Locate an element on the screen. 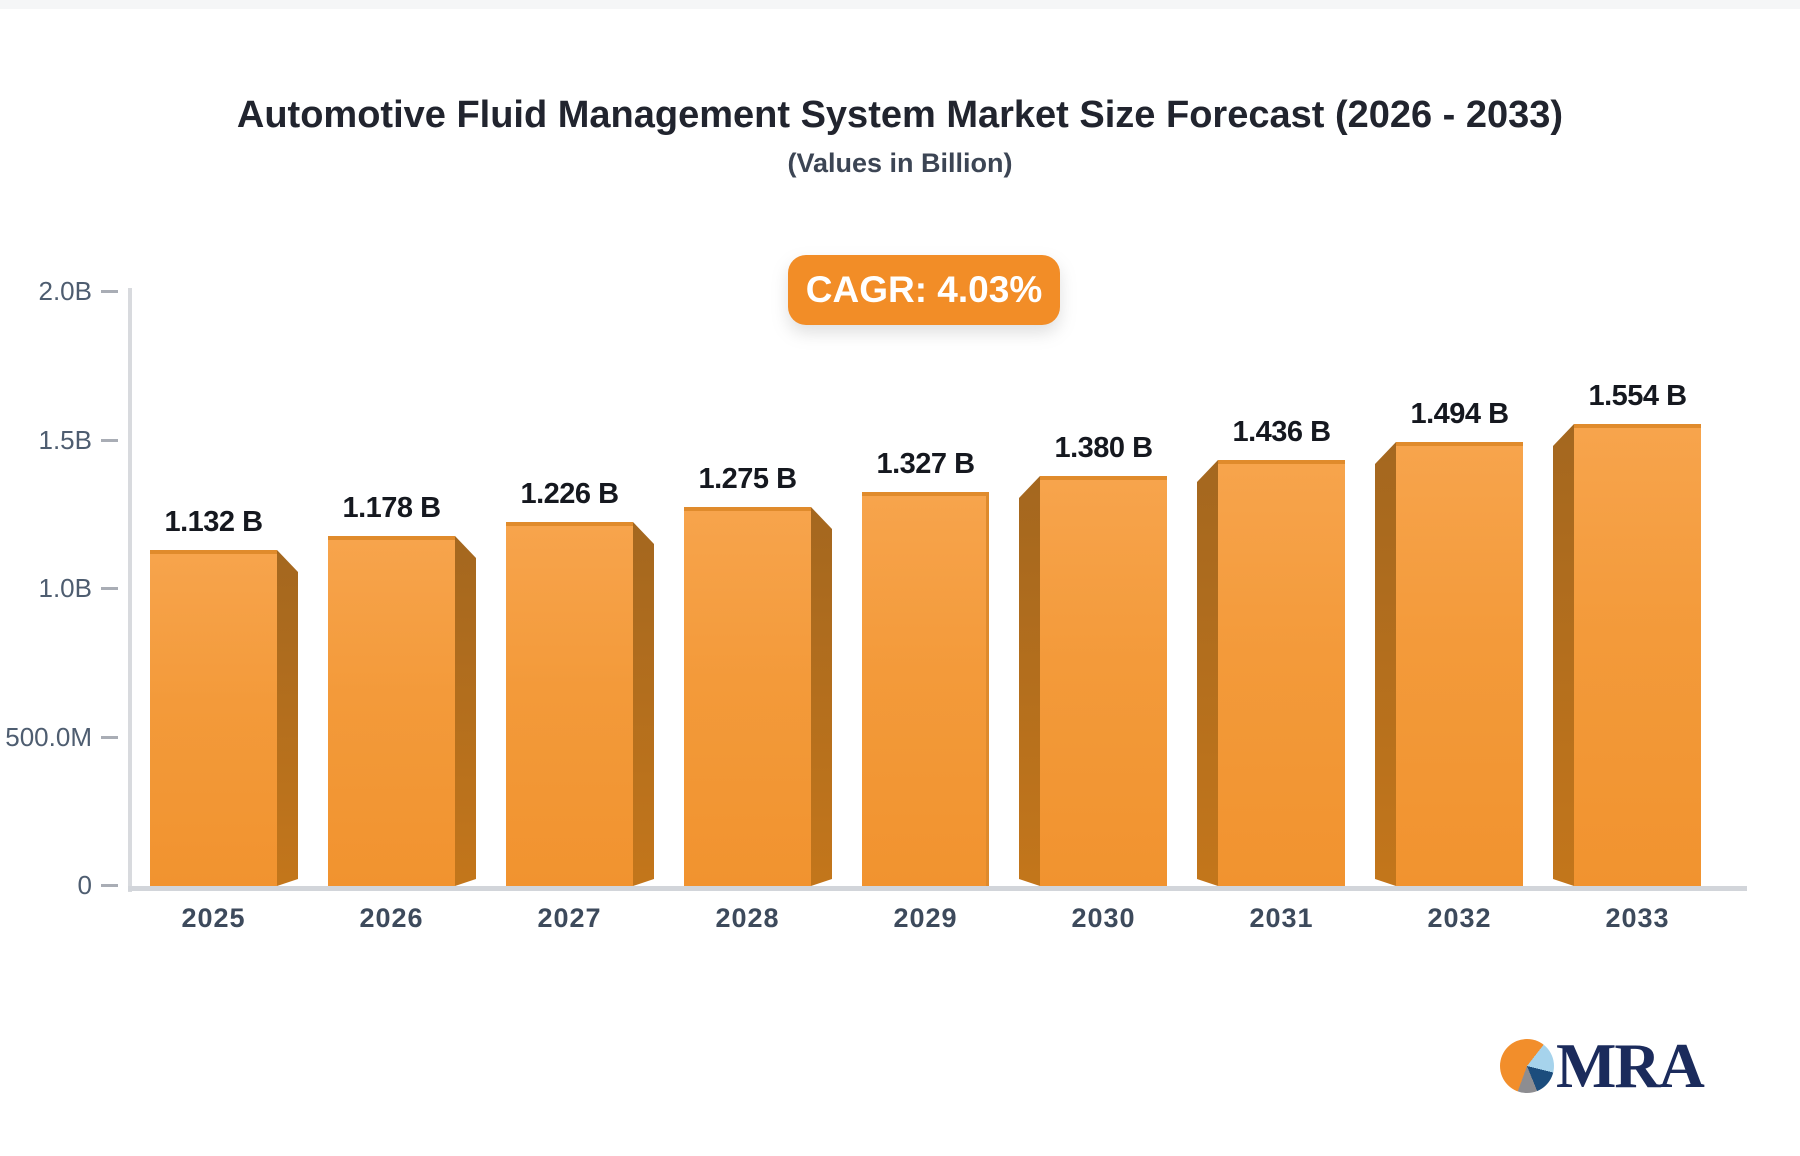 The image size is (1800, 1156). x-tick-label: 2029 is located at coordinates (925, 918).